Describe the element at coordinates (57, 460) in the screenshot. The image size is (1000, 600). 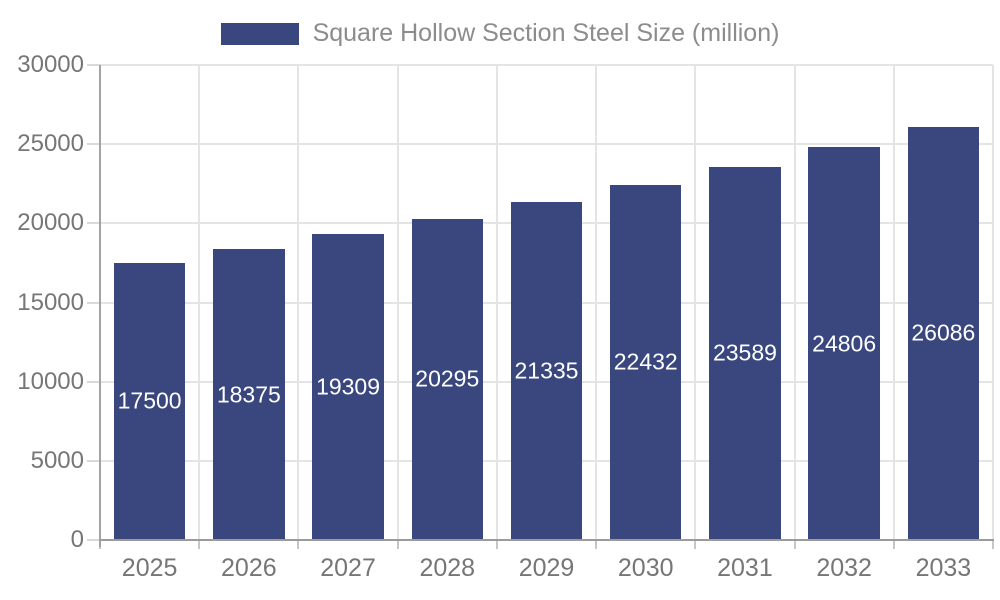
I see `y-tick-label: 5000` at that location.